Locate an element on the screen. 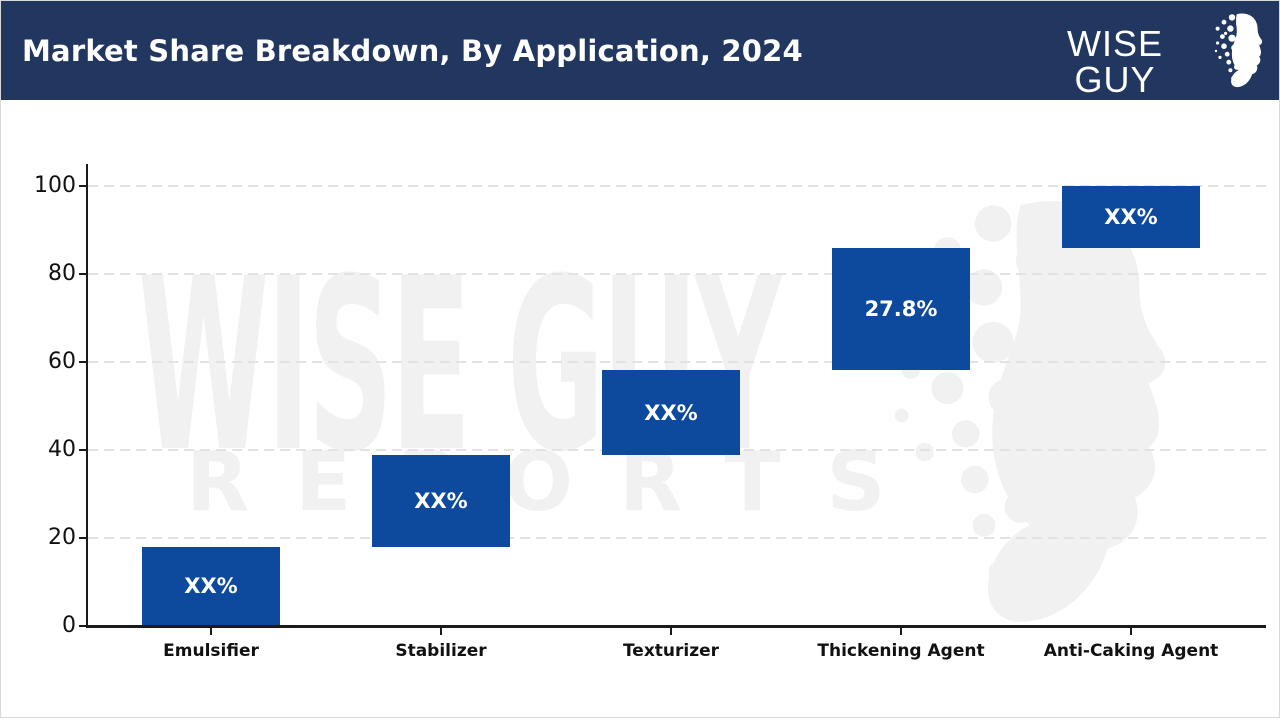  x-tick-label-4: Anti-Caking Agent is located at coordinates (1131, 651).